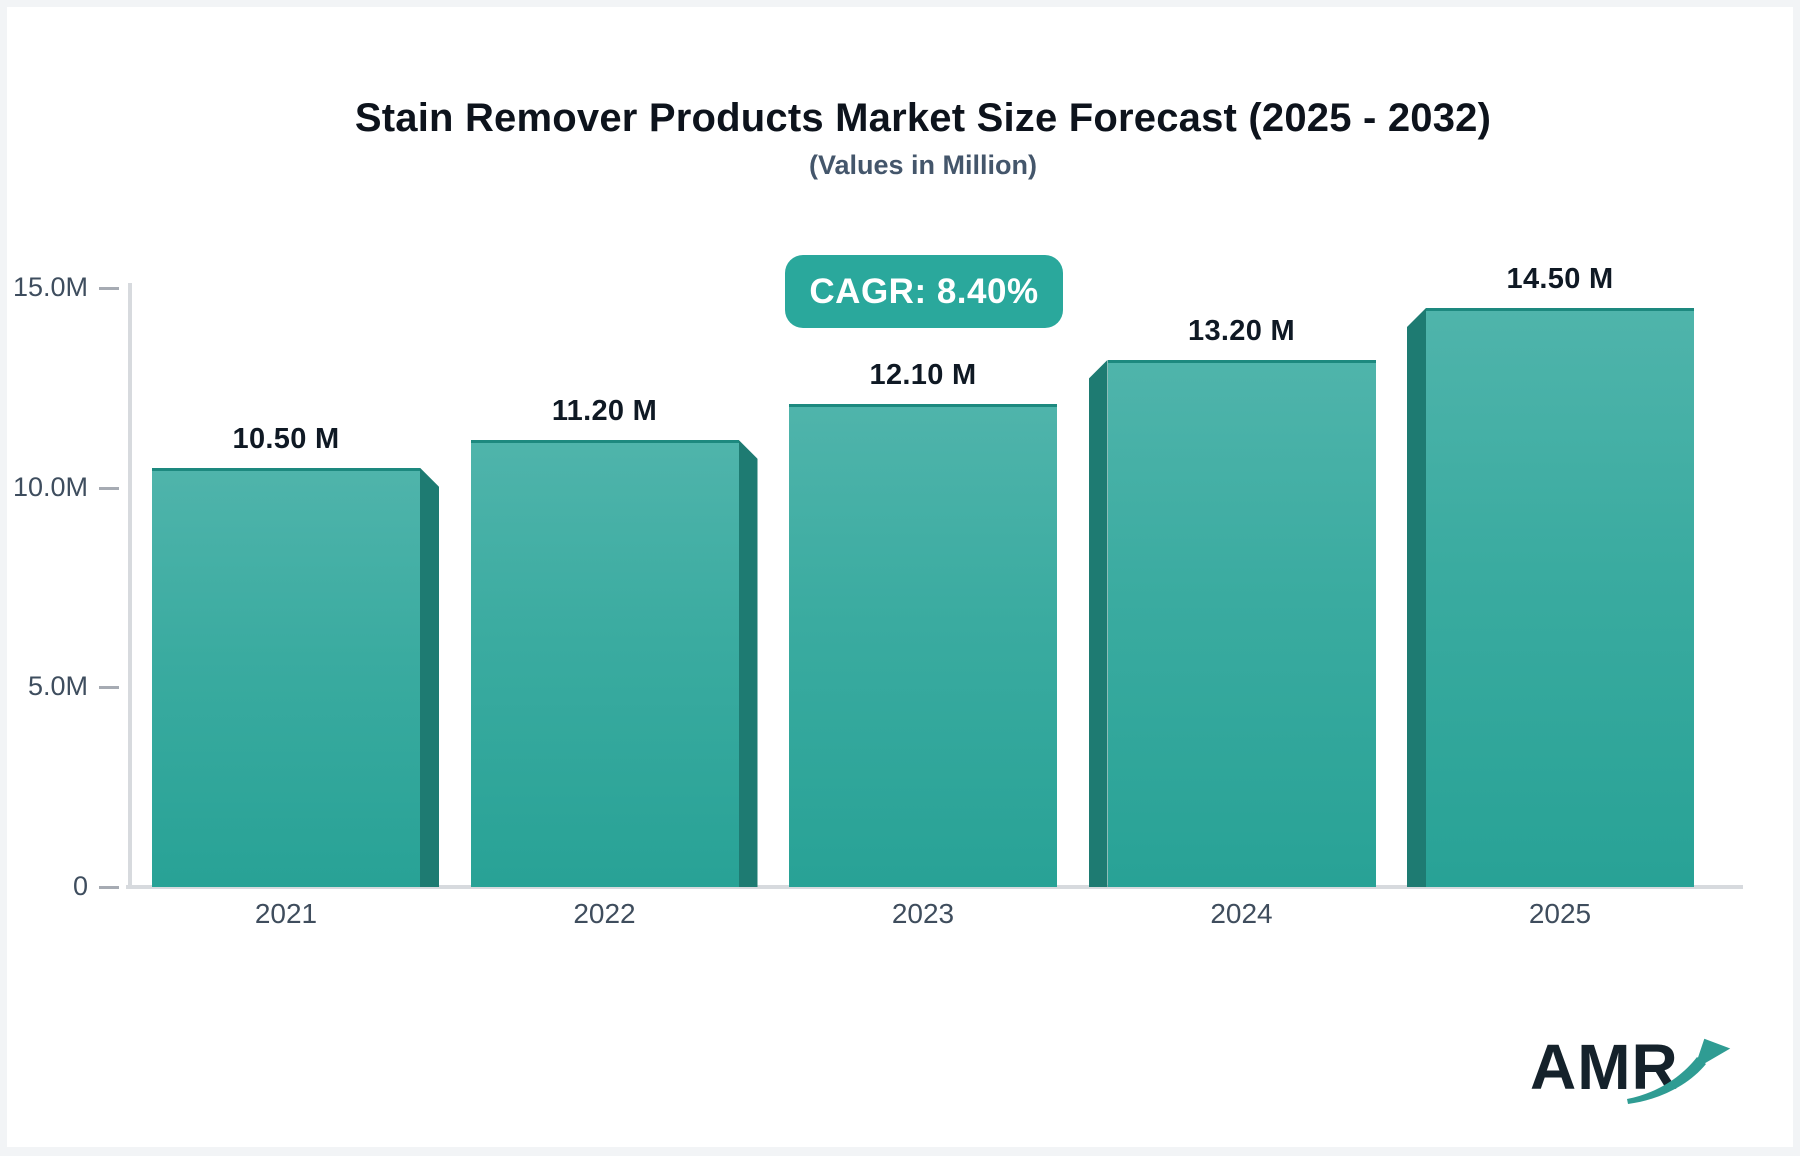  What do you see at coordinates (1679, 1071) in the screenshot?
I see `amr-logo-arrow-icon` at bounding box center [1679, 1071].